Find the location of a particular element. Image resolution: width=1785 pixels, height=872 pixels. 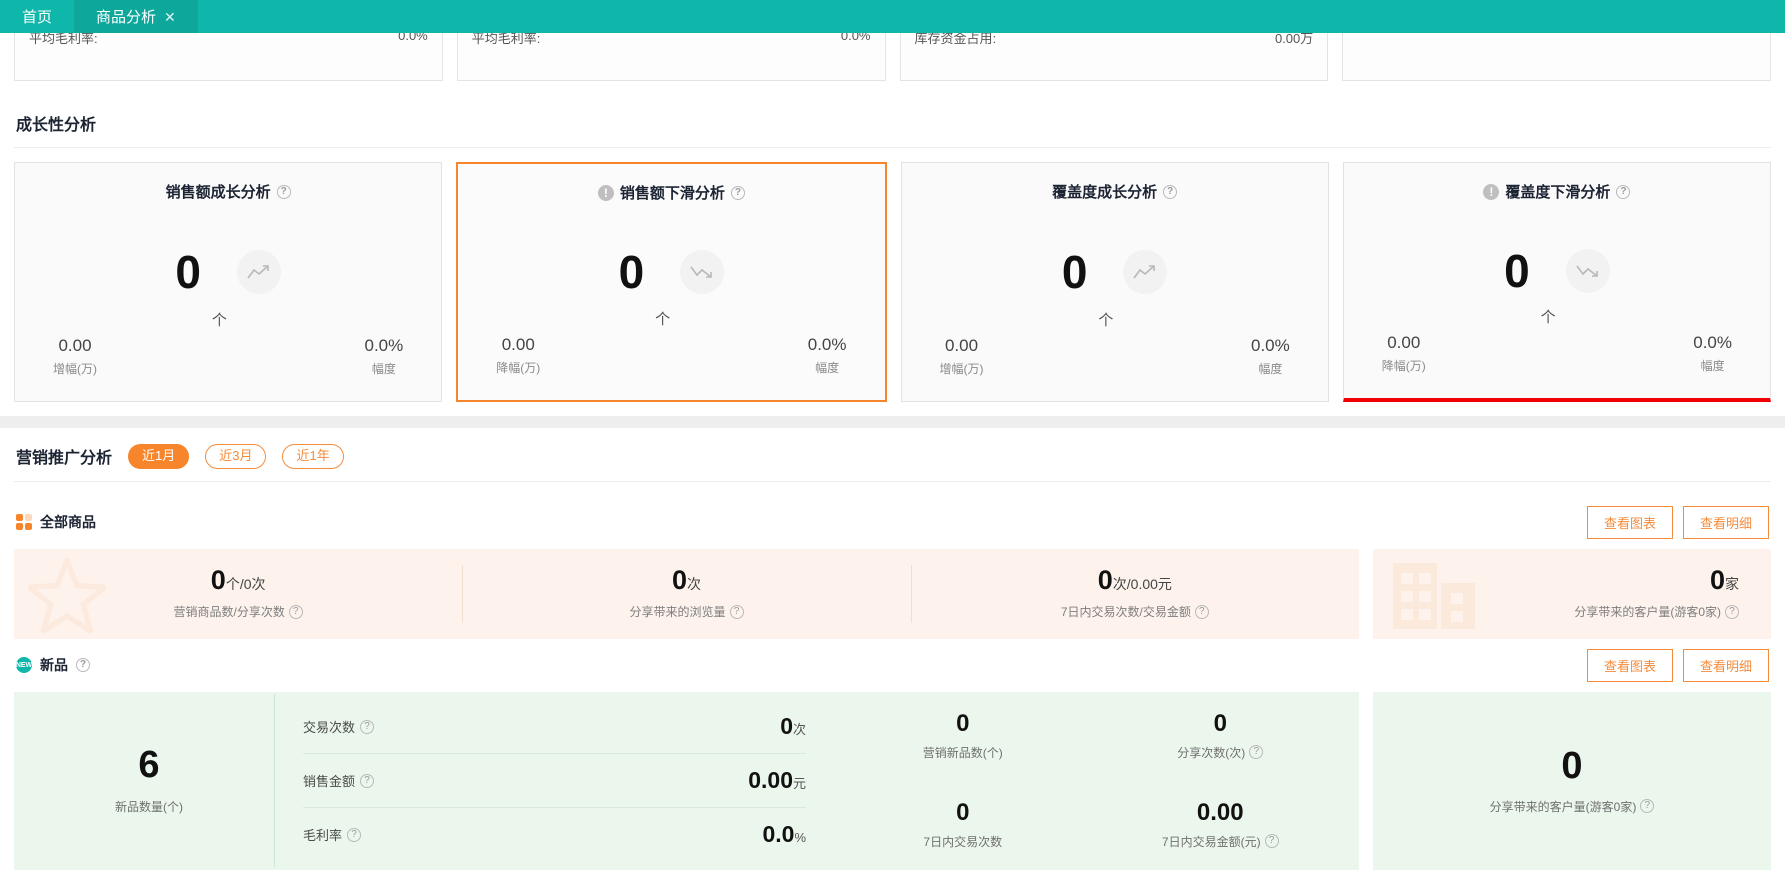

quad-value: 0.00 is located at coordinates (1220, 812).